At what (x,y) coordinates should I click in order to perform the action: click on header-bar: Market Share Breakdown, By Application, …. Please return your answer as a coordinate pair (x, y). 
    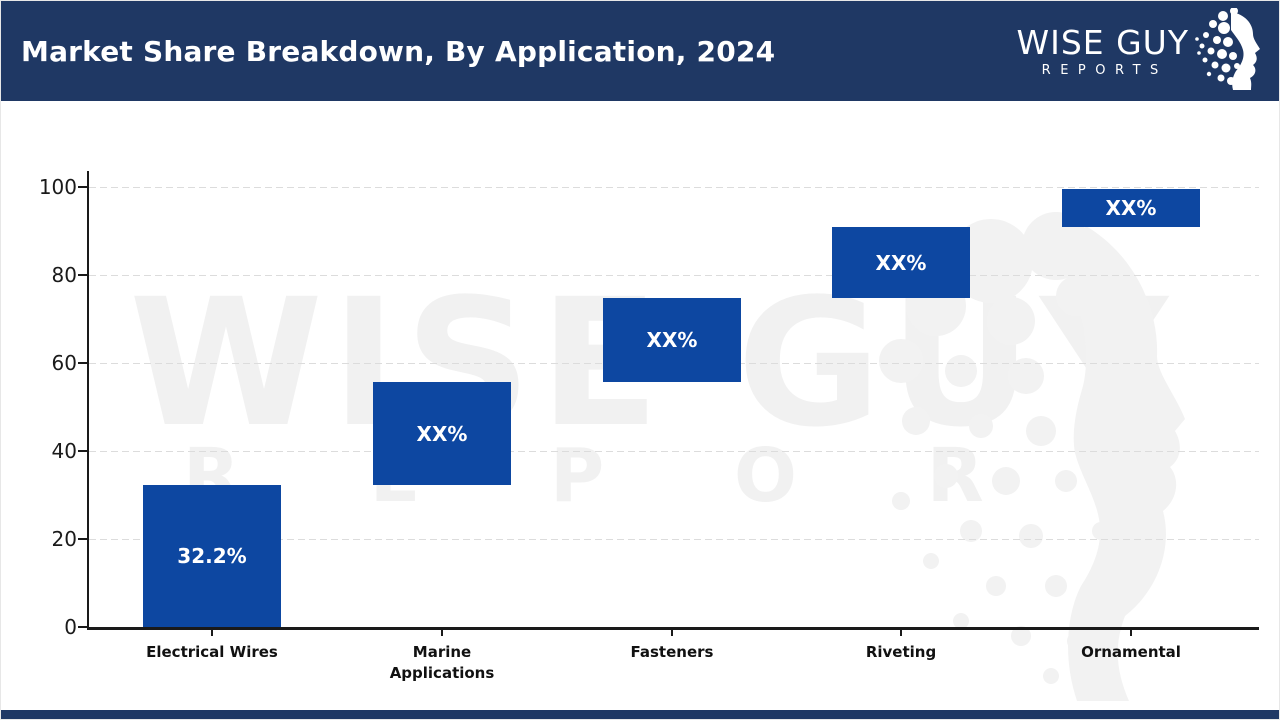
    Looking at the image, I should click on (640, 51).